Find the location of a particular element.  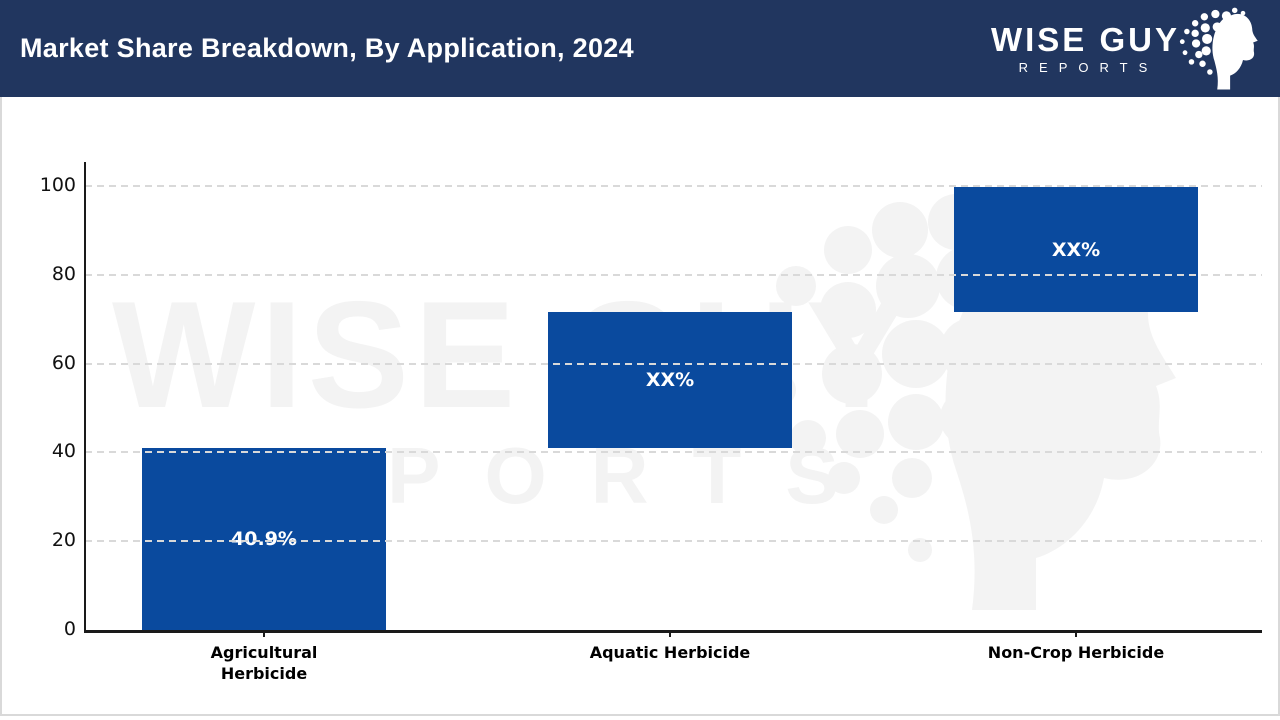

bar-segment: 40.9% is located at coordinates (264, 539).